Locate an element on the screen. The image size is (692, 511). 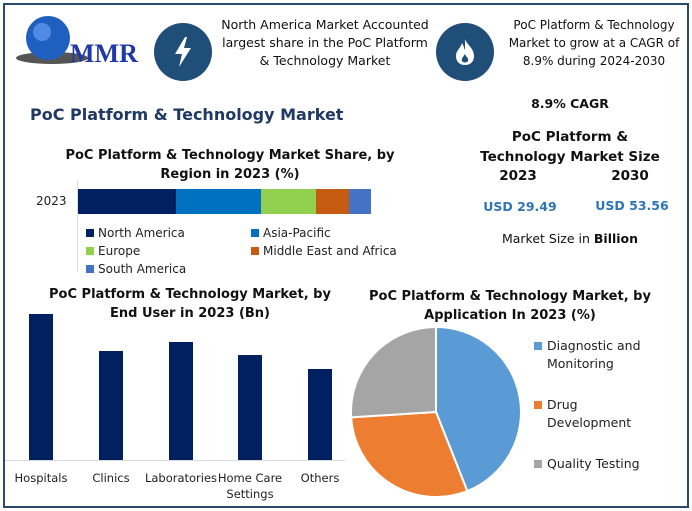
application-legend-item: Quality Testing is located at coordinates (599, 464).